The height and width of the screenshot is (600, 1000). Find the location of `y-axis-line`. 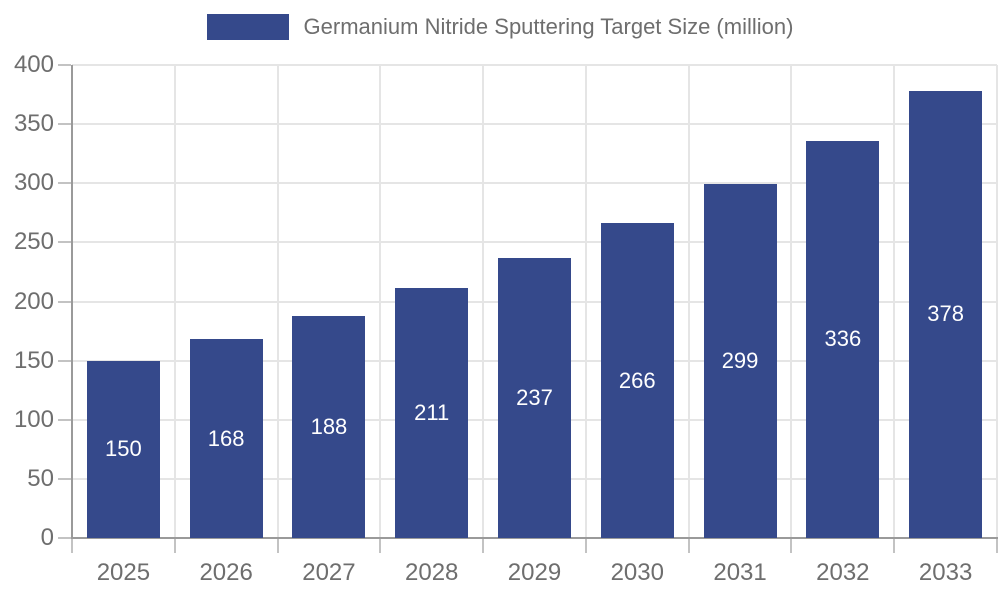

y-axis-line is located at coordinates (72, 301).